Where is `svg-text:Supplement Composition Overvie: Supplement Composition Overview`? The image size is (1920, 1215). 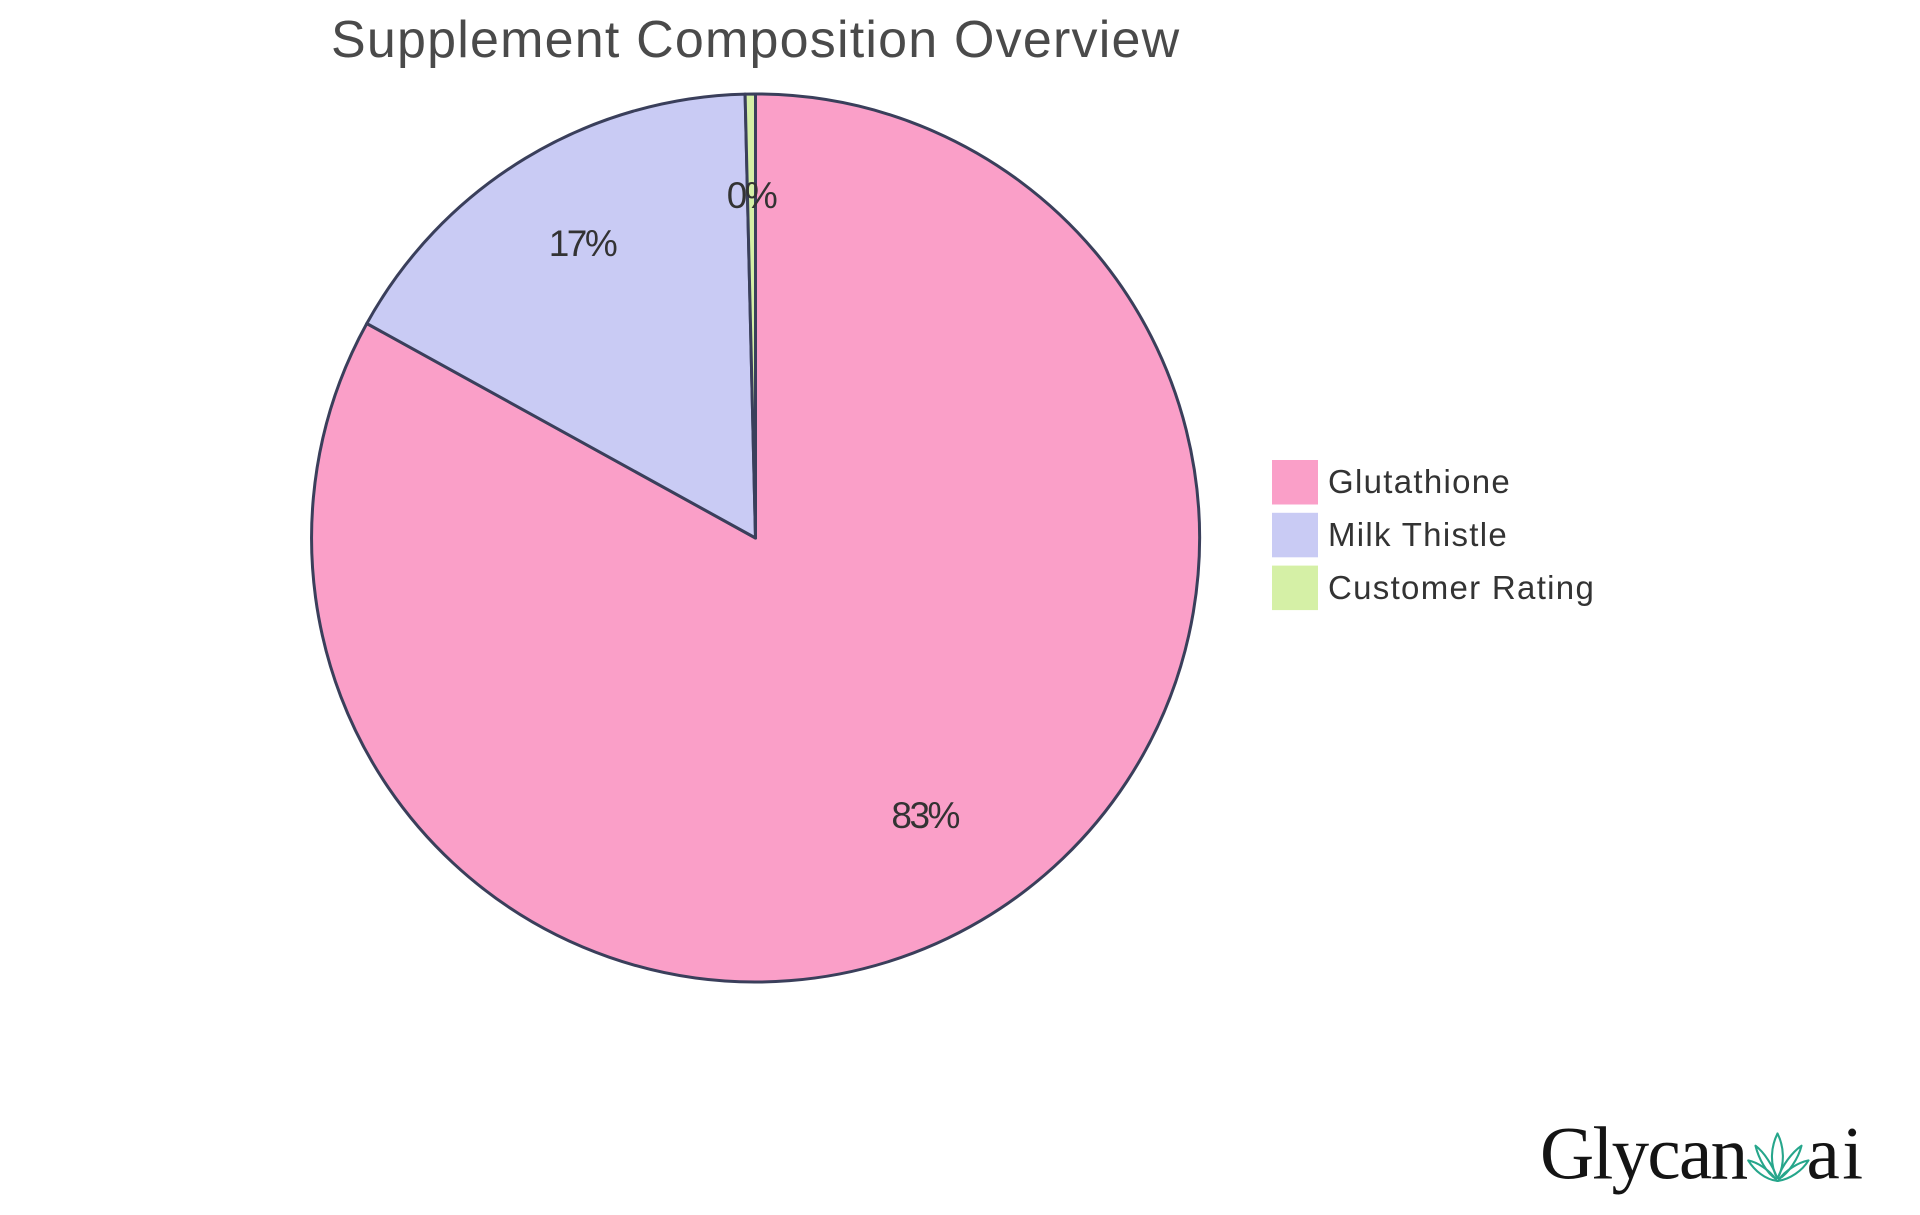 svg-text:Supplement Composition Overvie: Supplement Composition Overview is located at coordinates (755, 40).